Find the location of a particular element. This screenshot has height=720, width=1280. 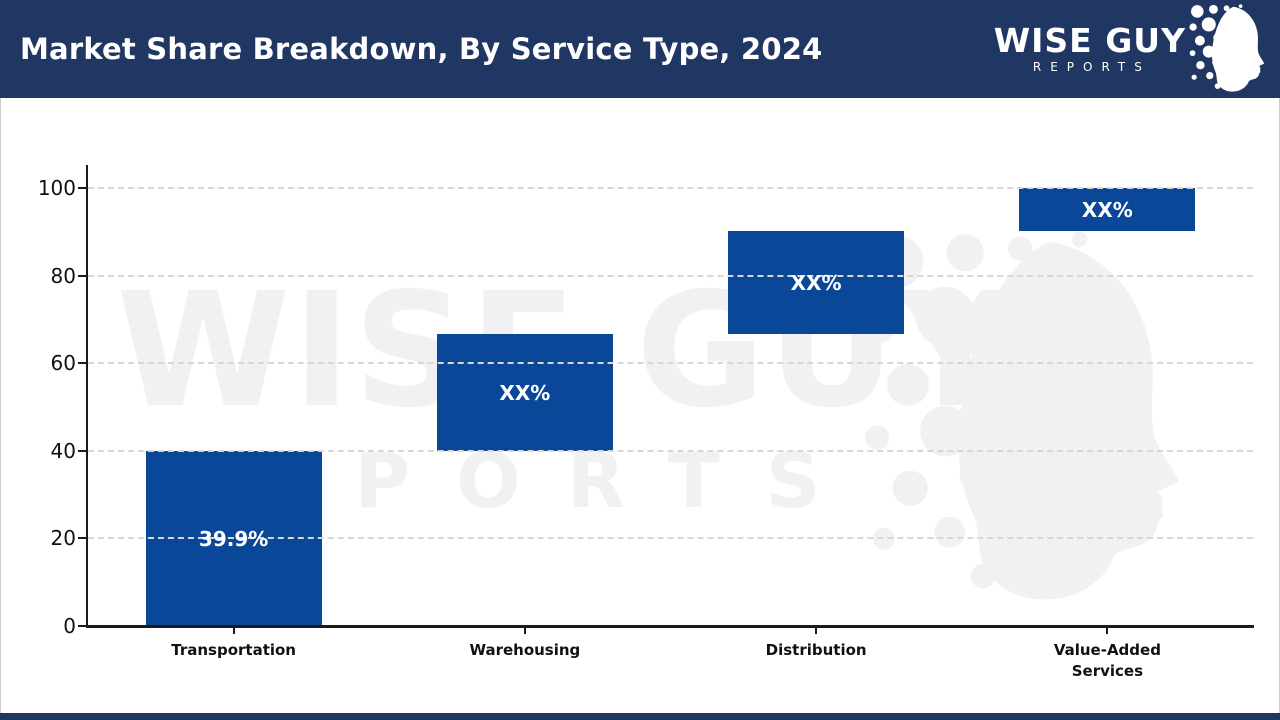

y-tick-label: 20 is located at coordinates (63, 538).